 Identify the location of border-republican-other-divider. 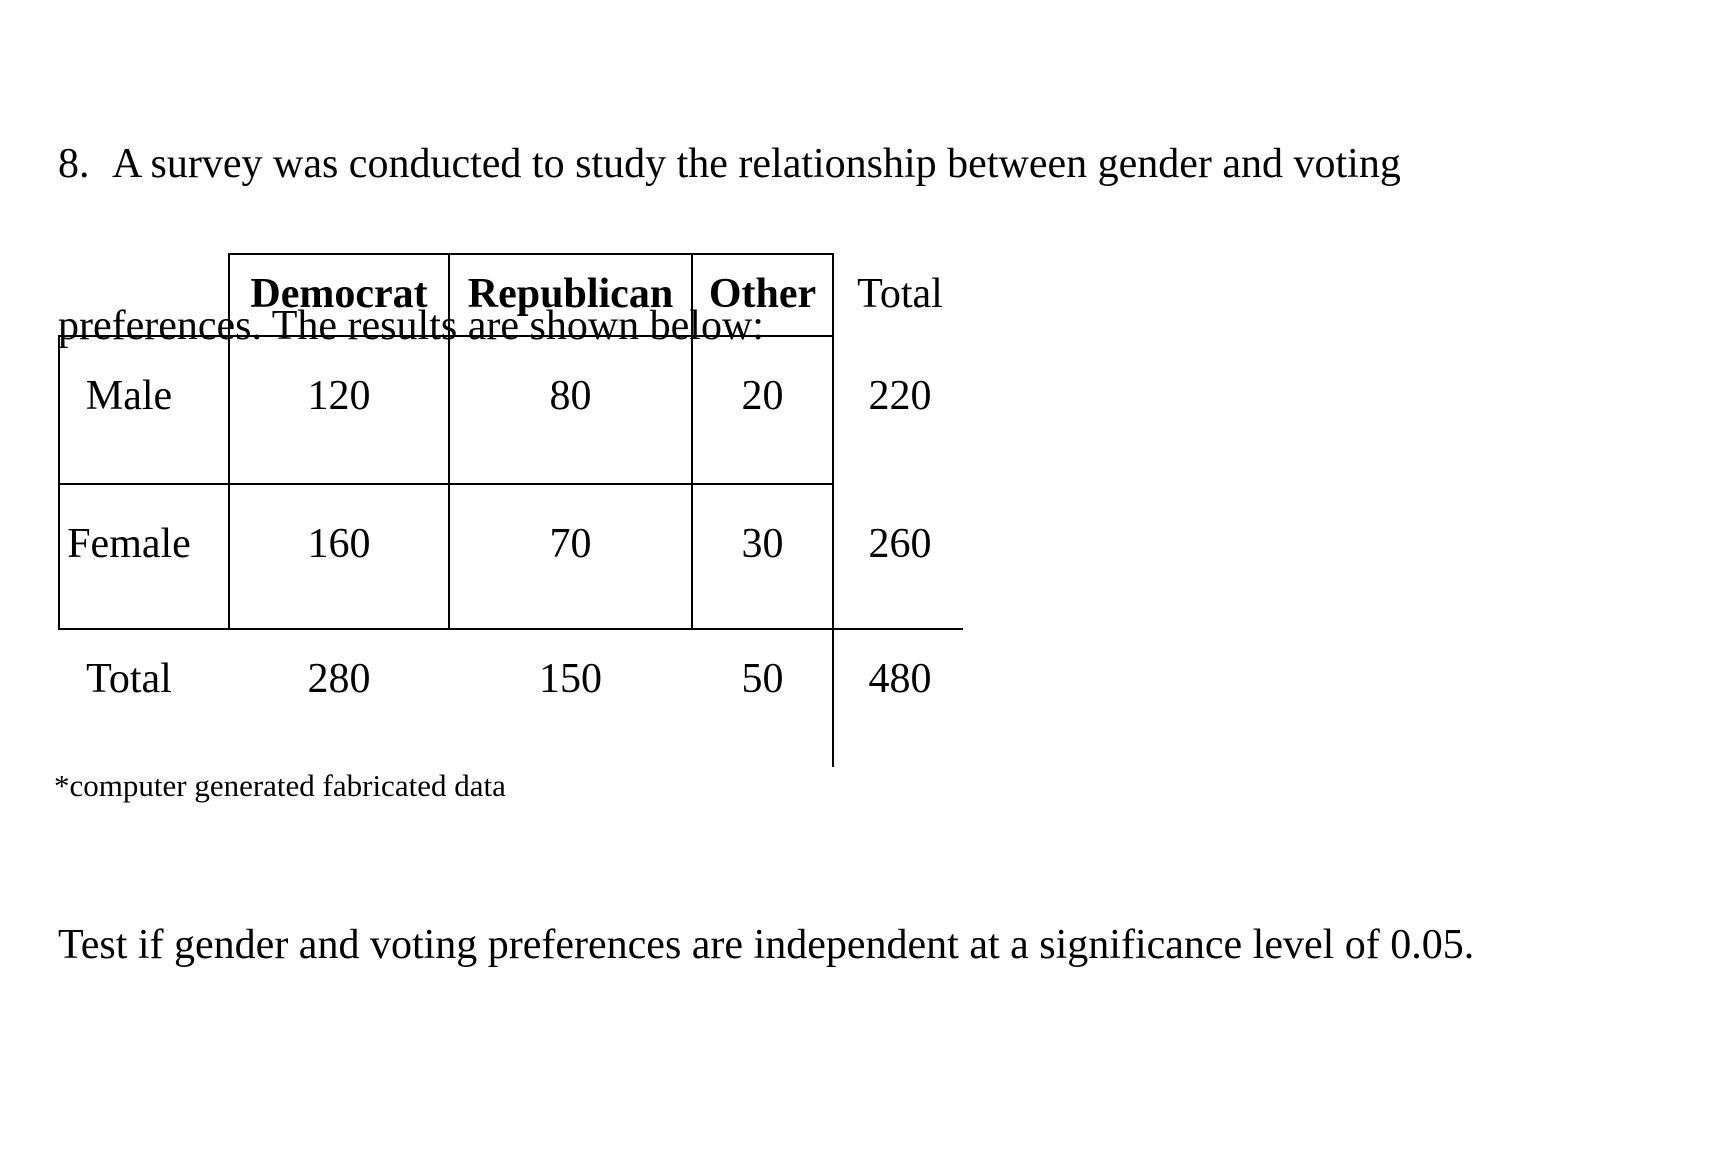
(692, 441).